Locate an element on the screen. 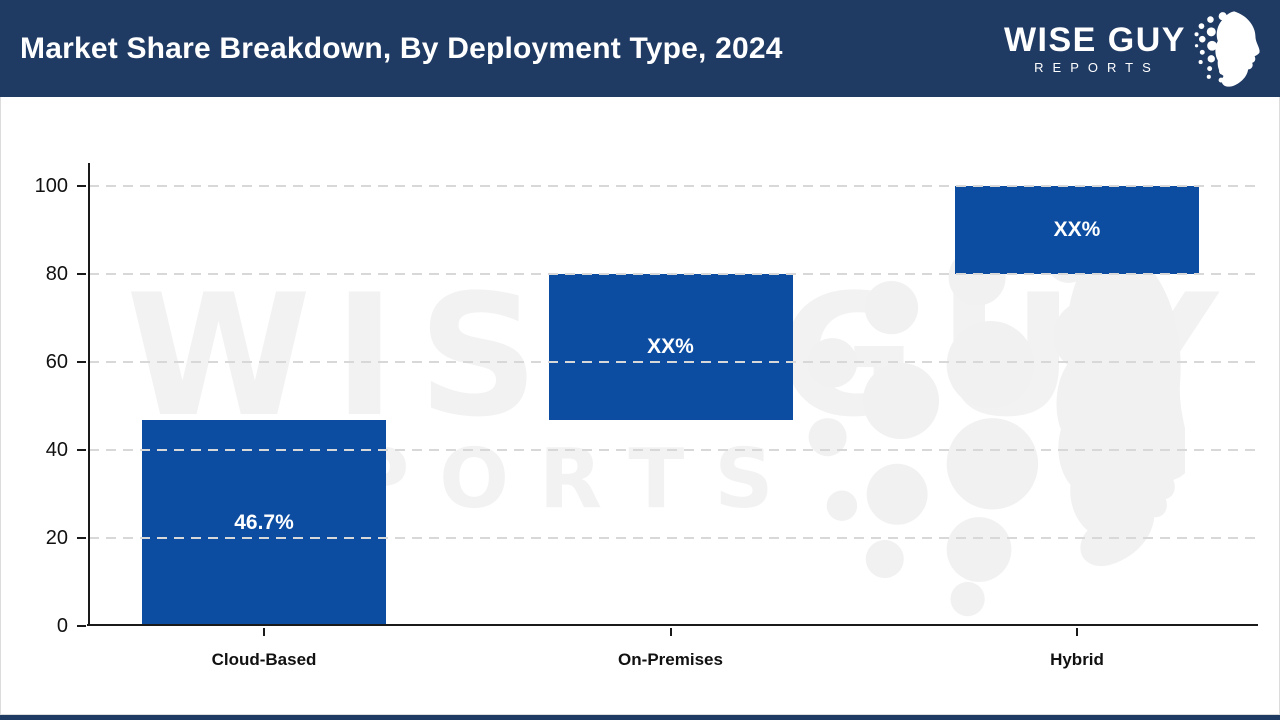 The width and height of the screenshot is (1280, 720). bar-hybrid is located at coordinates (1077, 229).